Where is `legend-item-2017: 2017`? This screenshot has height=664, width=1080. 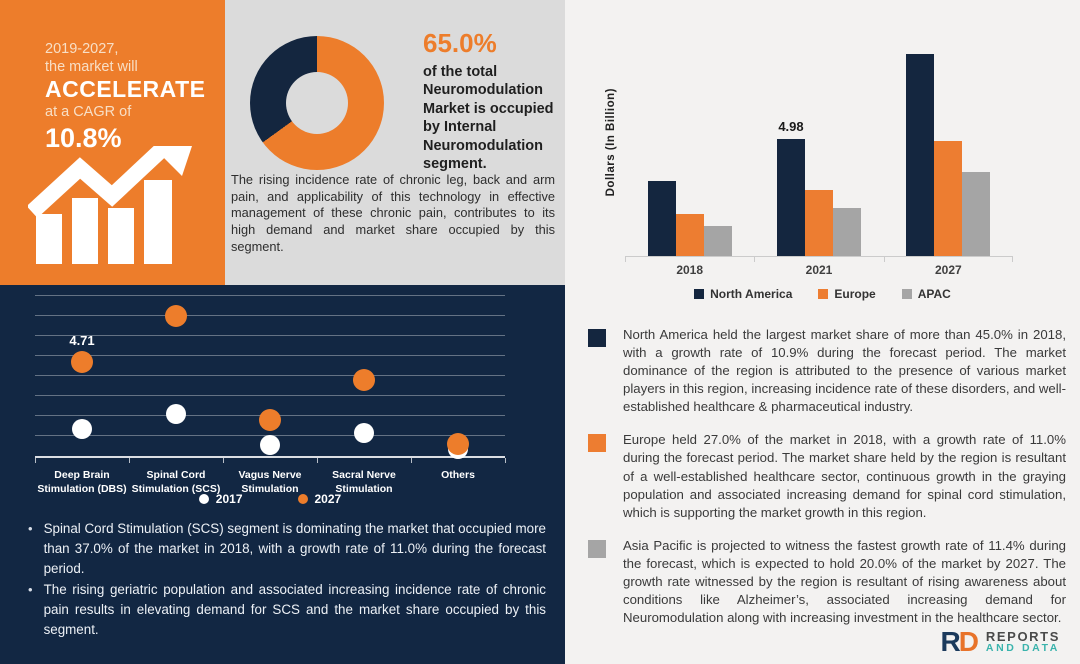 legend-item-2017: 2017 is located at coordinates (220, 499).